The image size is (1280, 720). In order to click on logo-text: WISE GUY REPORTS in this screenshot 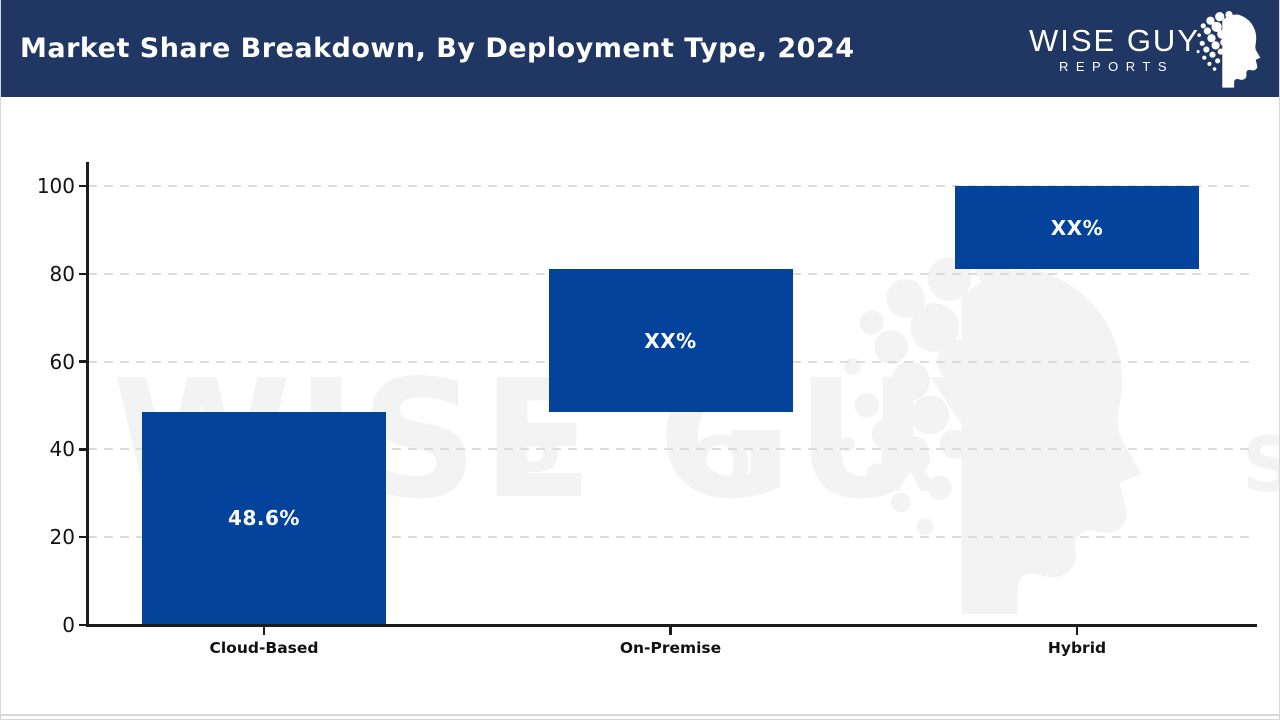, I will do `click(1114, 49)`.